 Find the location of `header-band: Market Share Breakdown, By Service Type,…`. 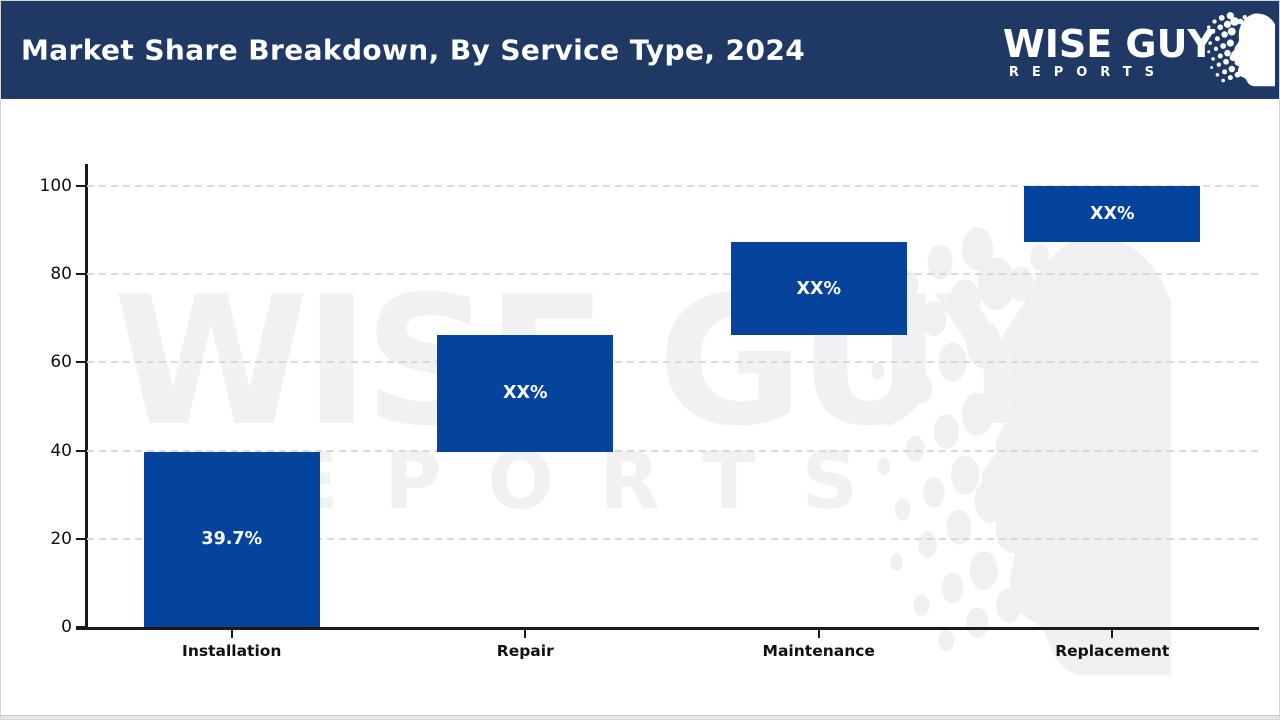

header-band: Market Share Breakdown, By Service Type,… is located at coordinates (640, 50).